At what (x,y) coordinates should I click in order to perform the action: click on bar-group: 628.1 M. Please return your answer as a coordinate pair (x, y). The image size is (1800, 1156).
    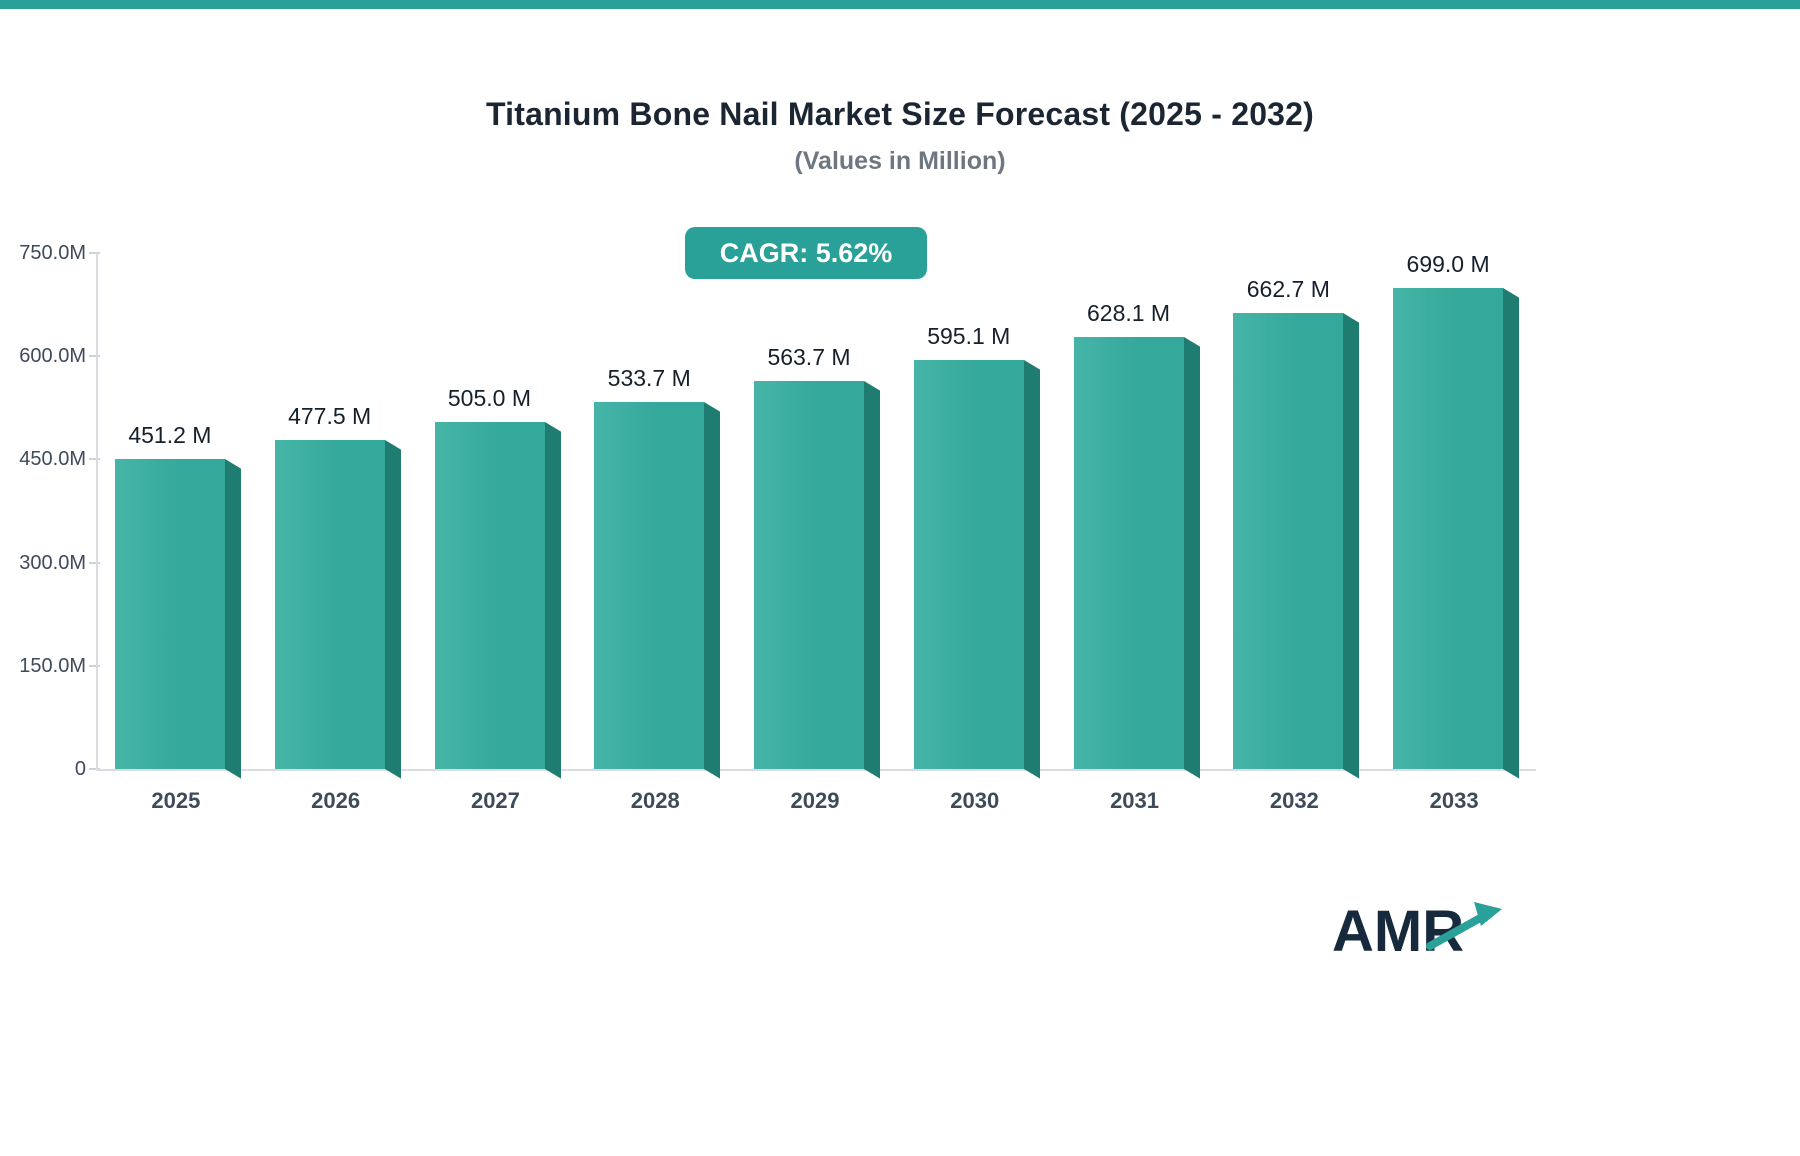
    Looking at the image, I should click on (1137, 516).